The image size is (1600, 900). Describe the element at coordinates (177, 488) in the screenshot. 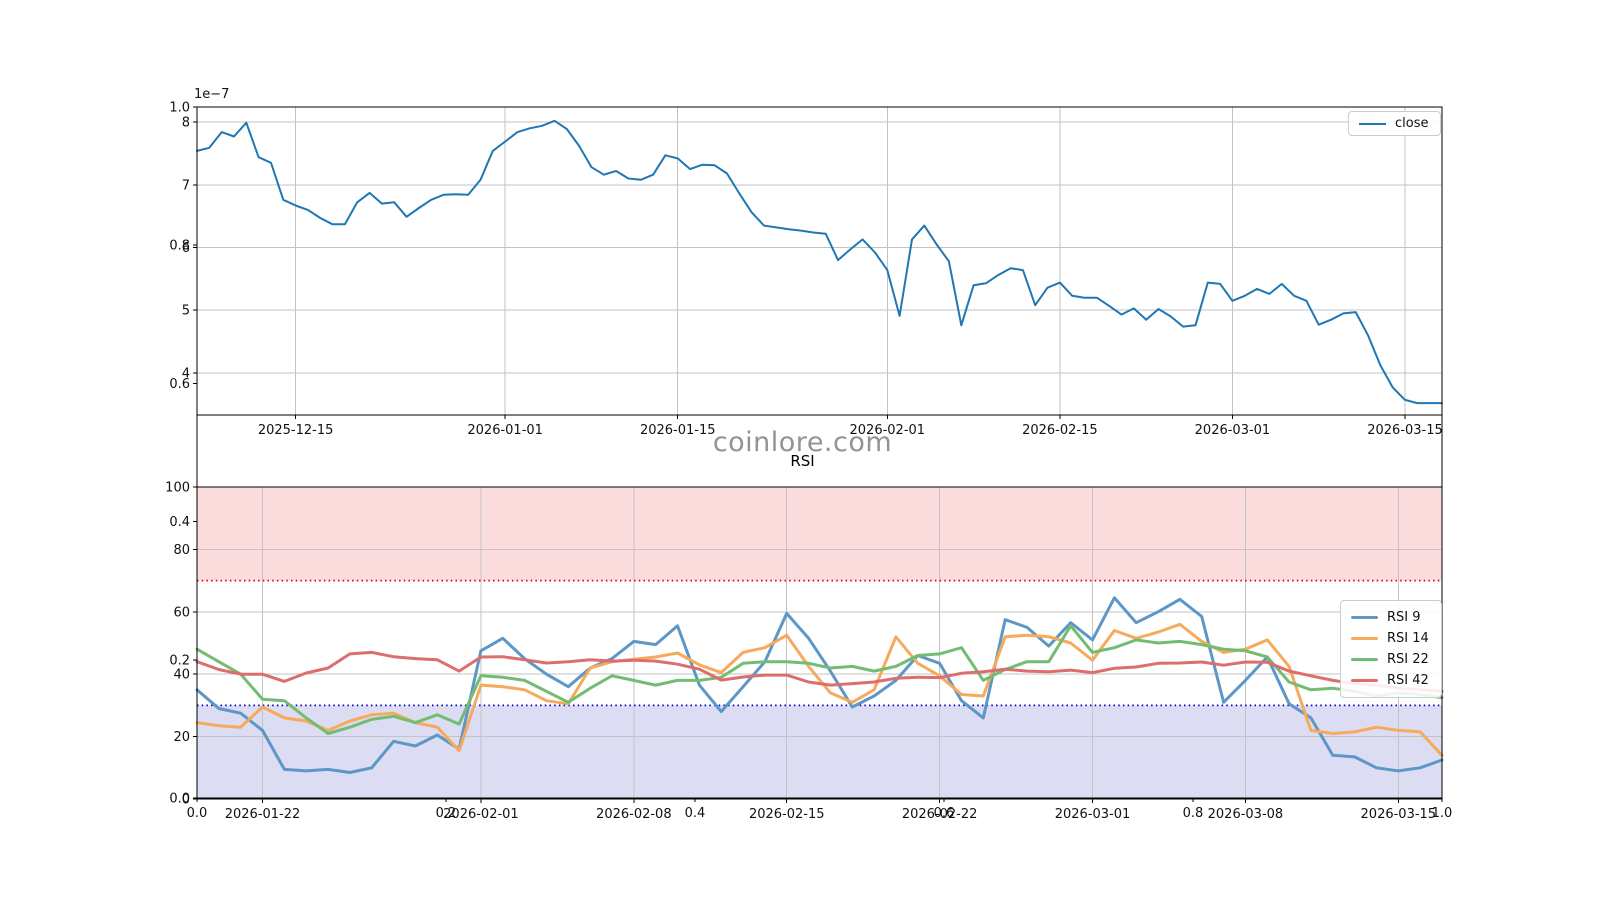

I see `y-tick-label: 100` at that location.